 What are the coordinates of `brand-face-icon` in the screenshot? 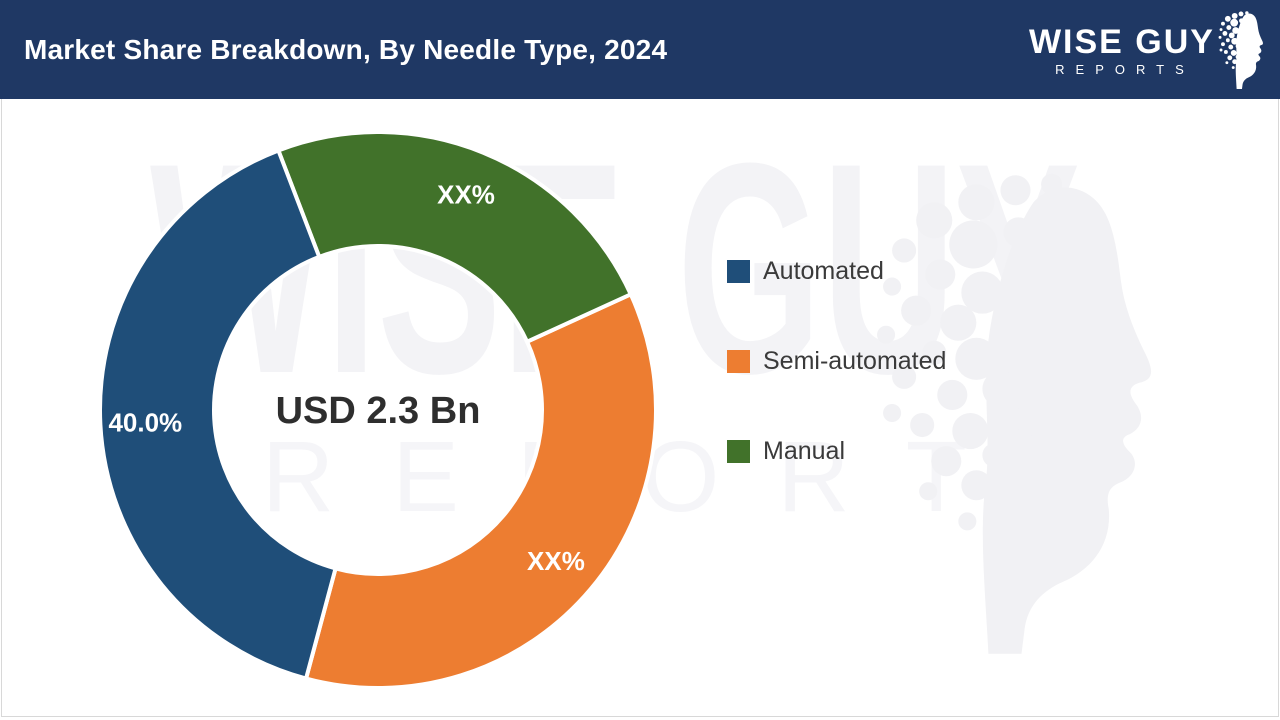 It's located at (1241, 50).